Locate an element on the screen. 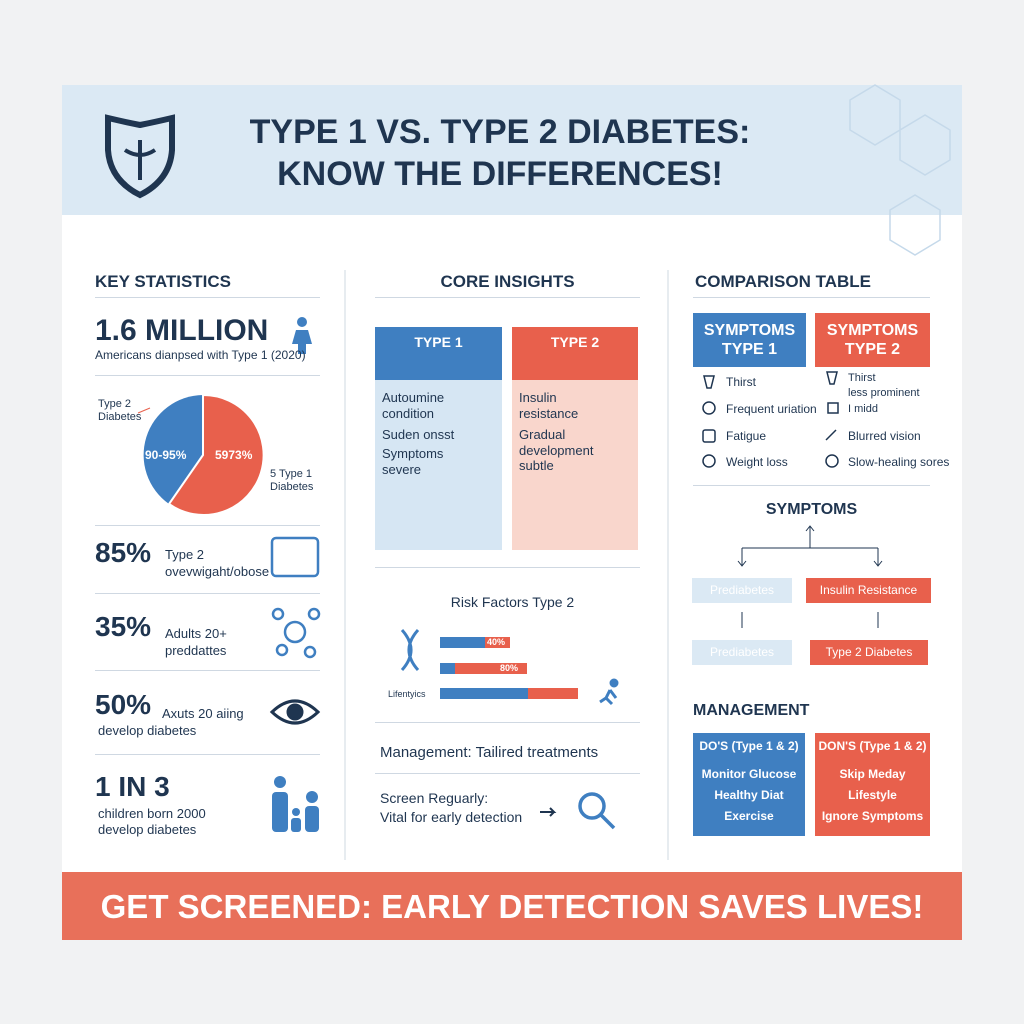 This screenshot has height=1024, width=1024. card-item: Symptoms severe is located at coordinates (413, 461).